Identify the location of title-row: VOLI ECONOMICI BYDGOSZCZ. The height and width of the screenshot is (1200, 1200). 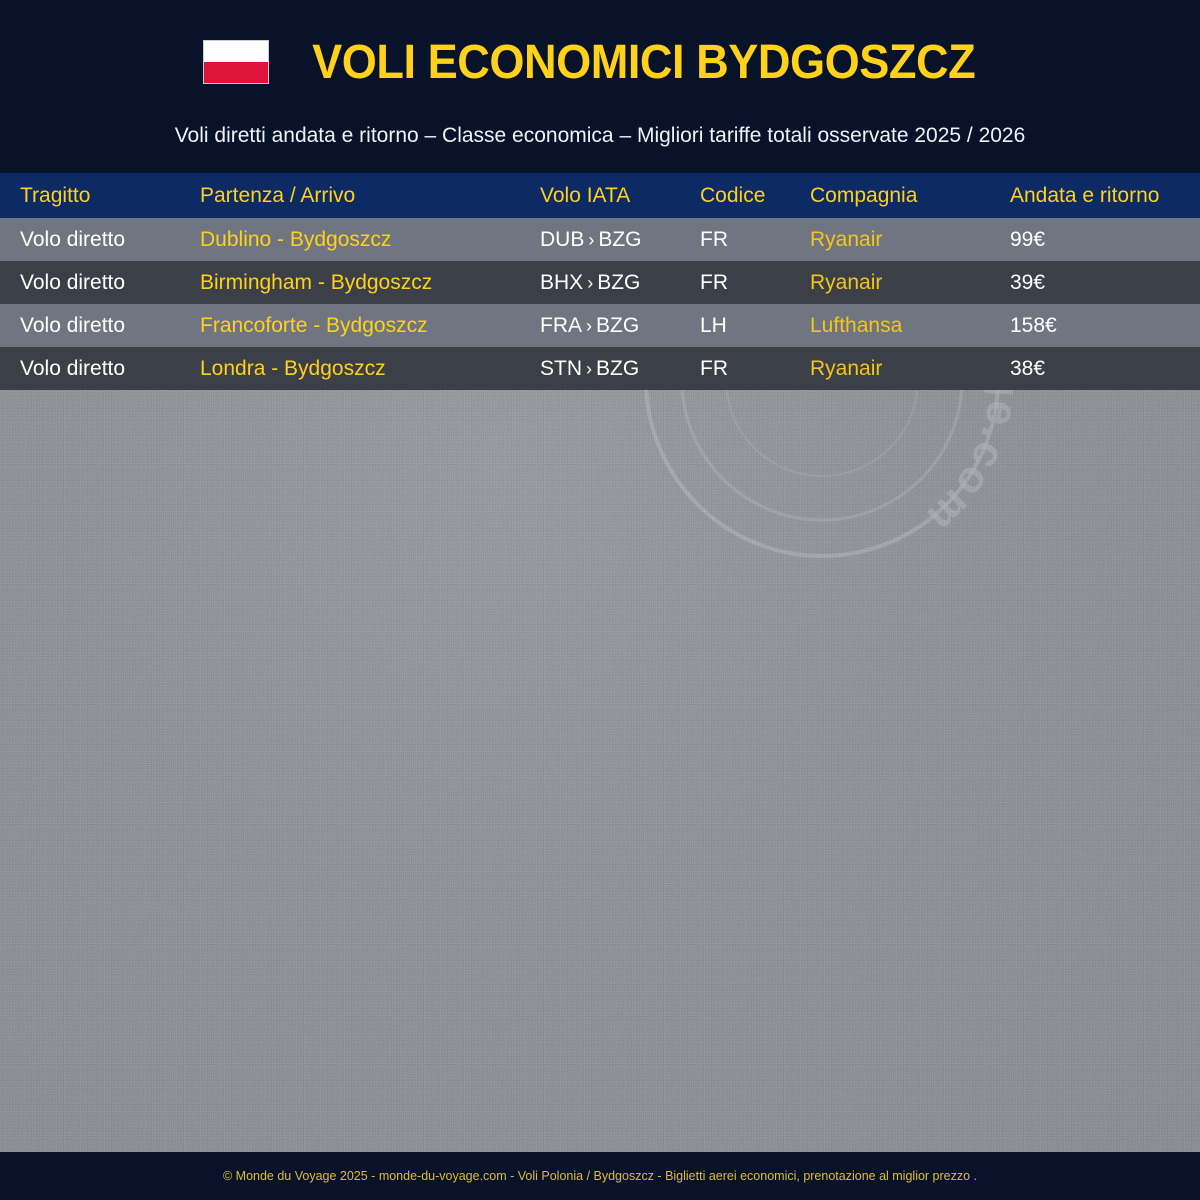
(600, 62).